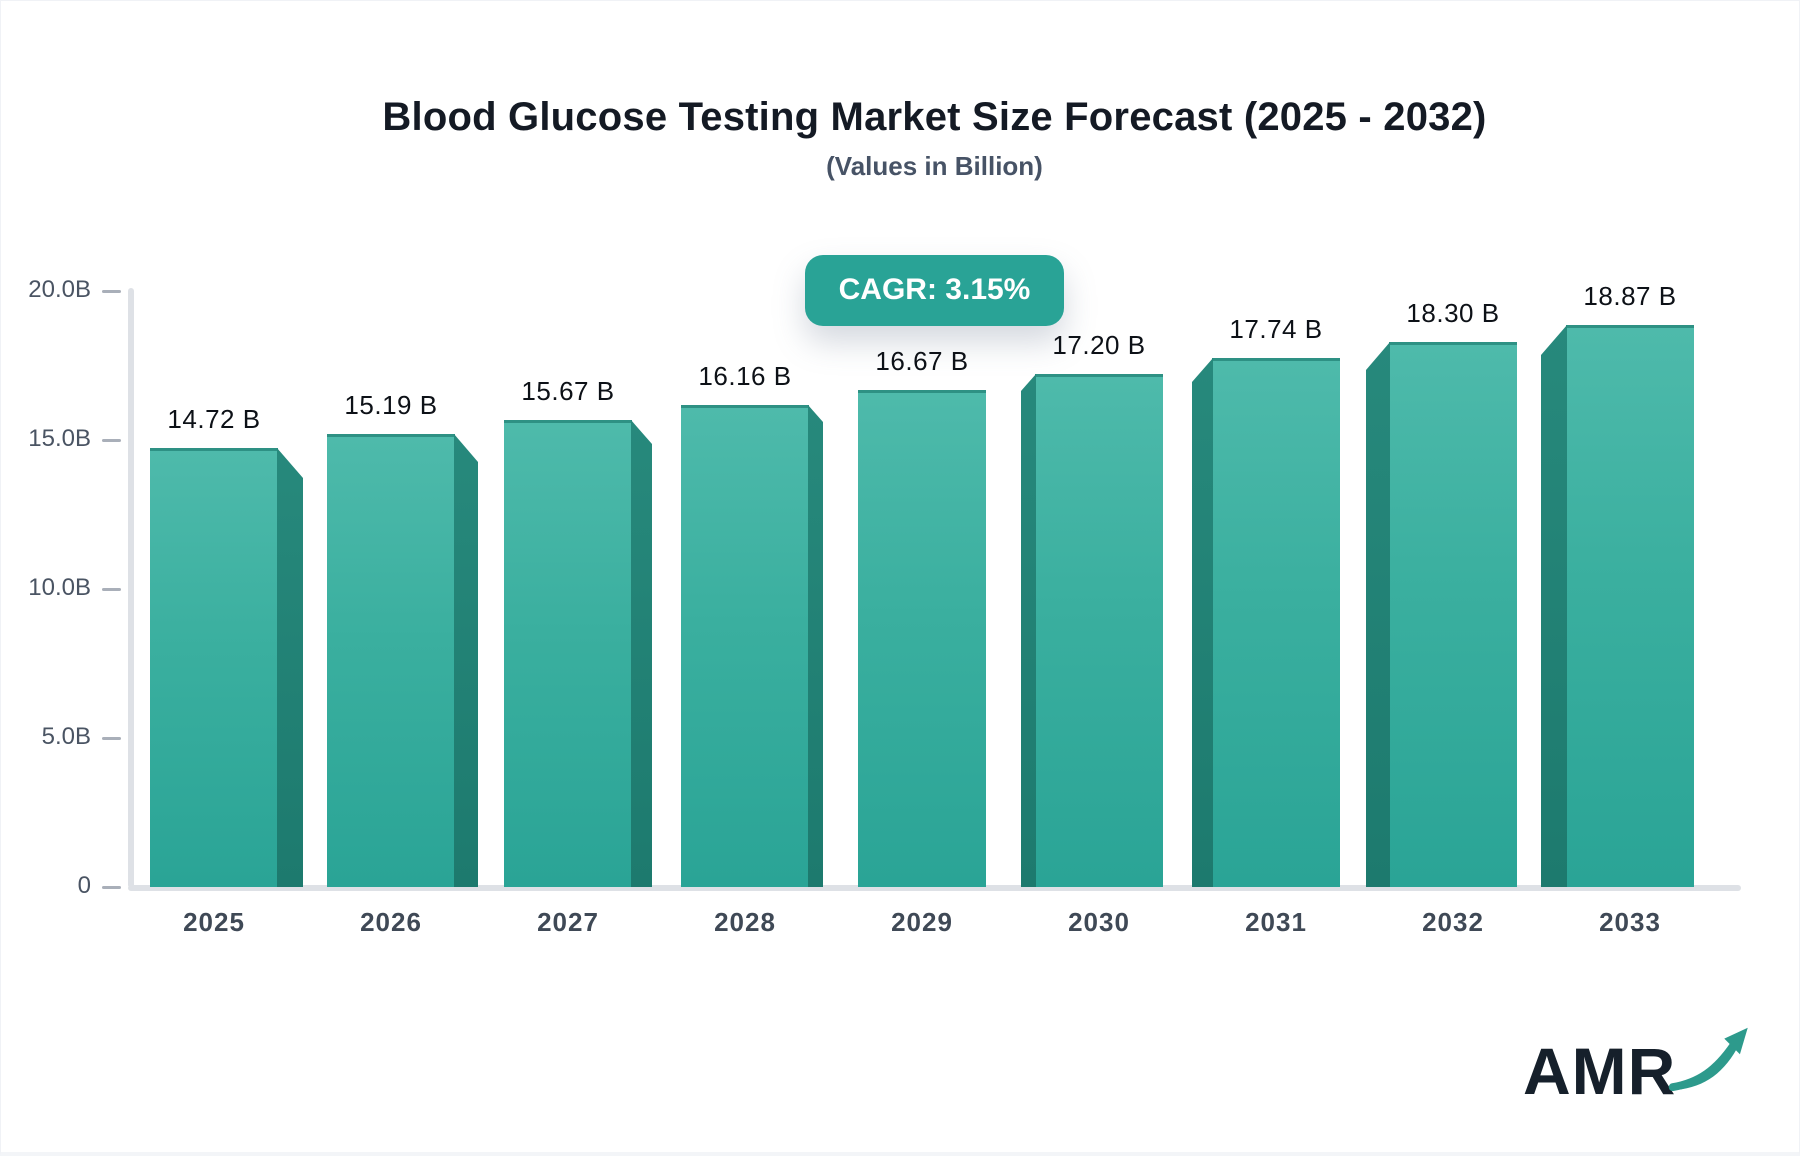  I want to click on amr-logo: AMR, so click(1638, 1063).